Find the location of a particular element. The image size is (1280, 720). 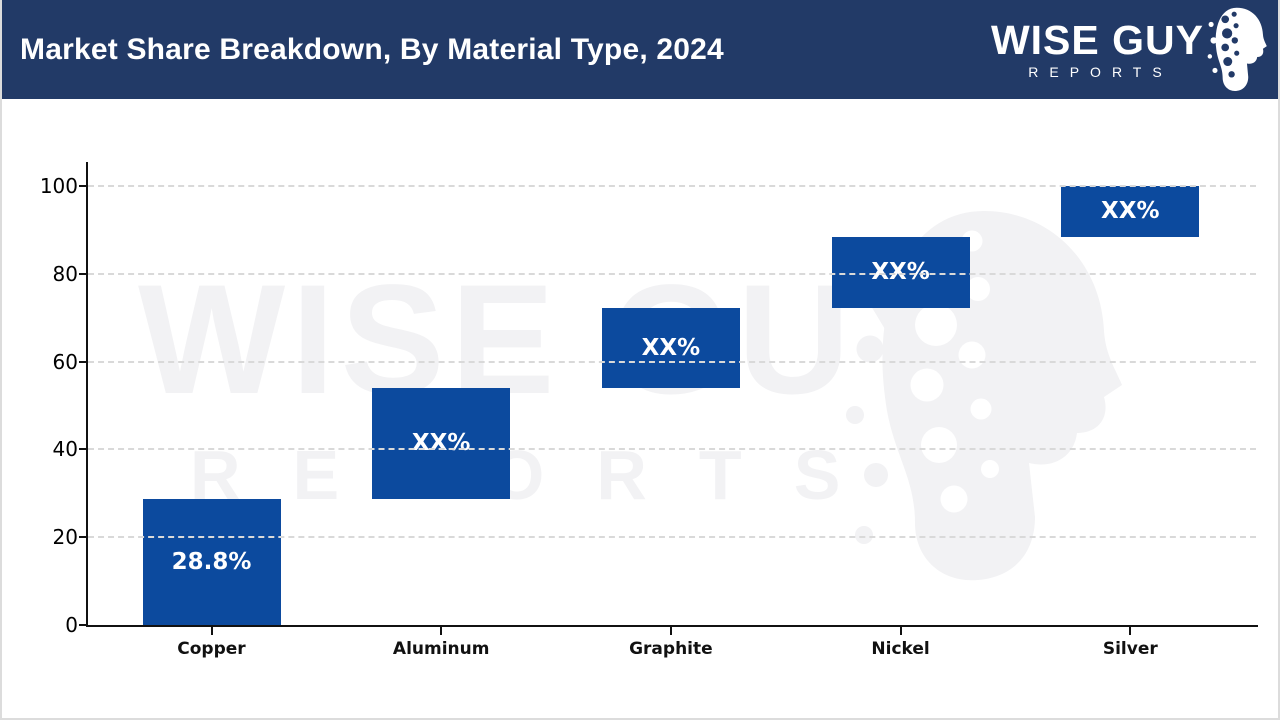

bar-copper: 28.8% is located at coordinates (211, 561).